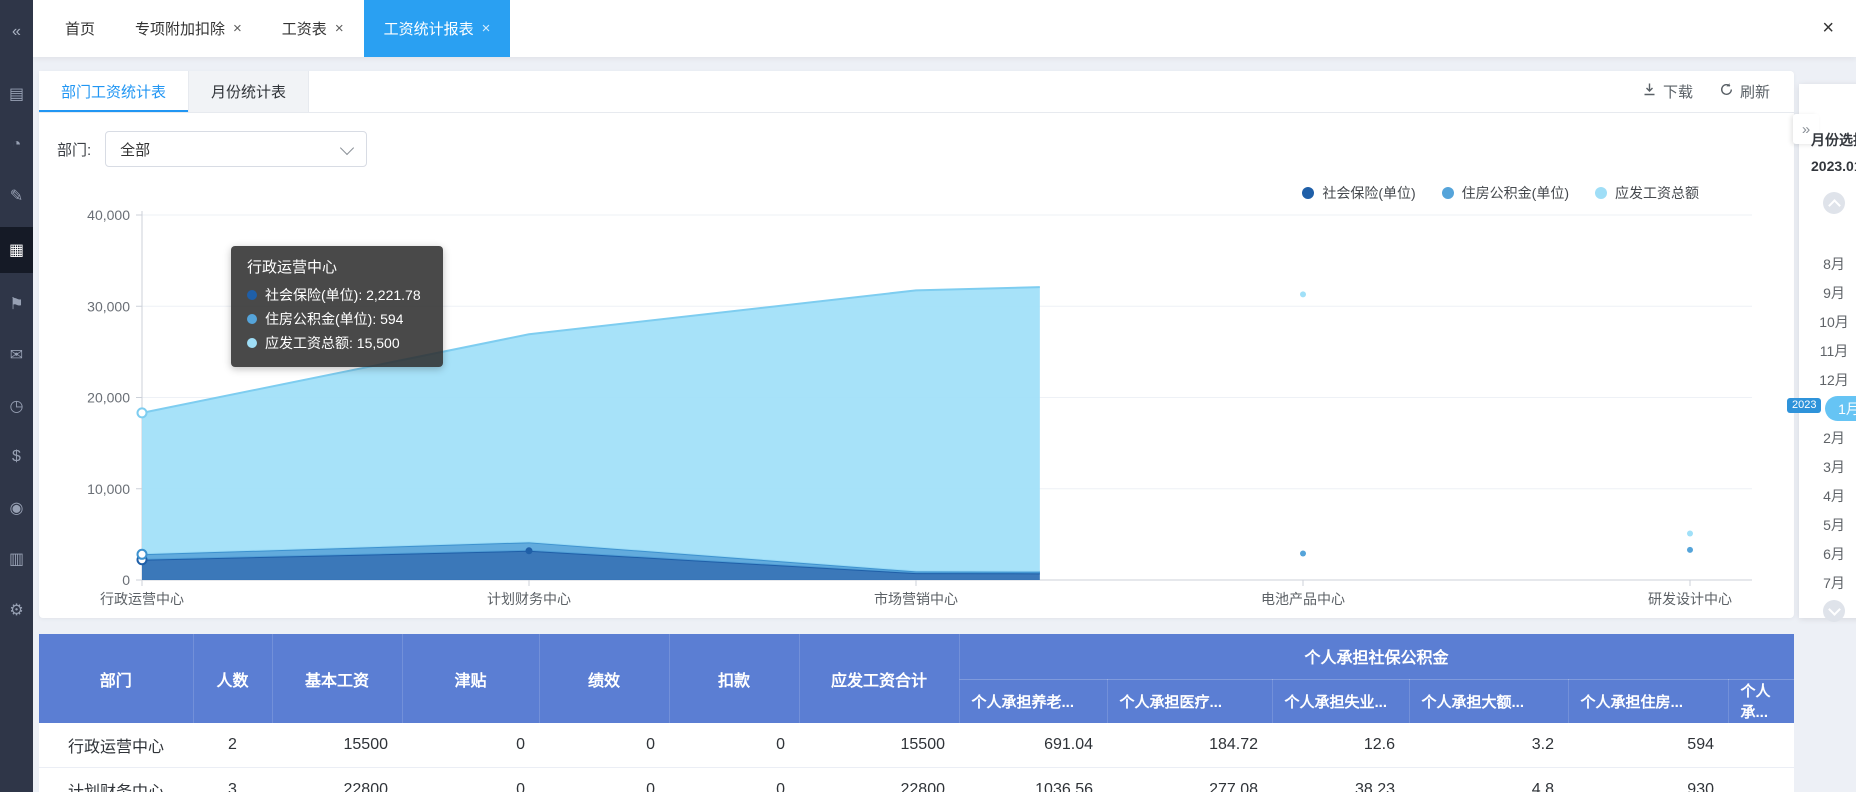  Describe the element at coordinates (142, 599) in the screenshot. I see `x-axis-label: 行政运营中心` at that location.